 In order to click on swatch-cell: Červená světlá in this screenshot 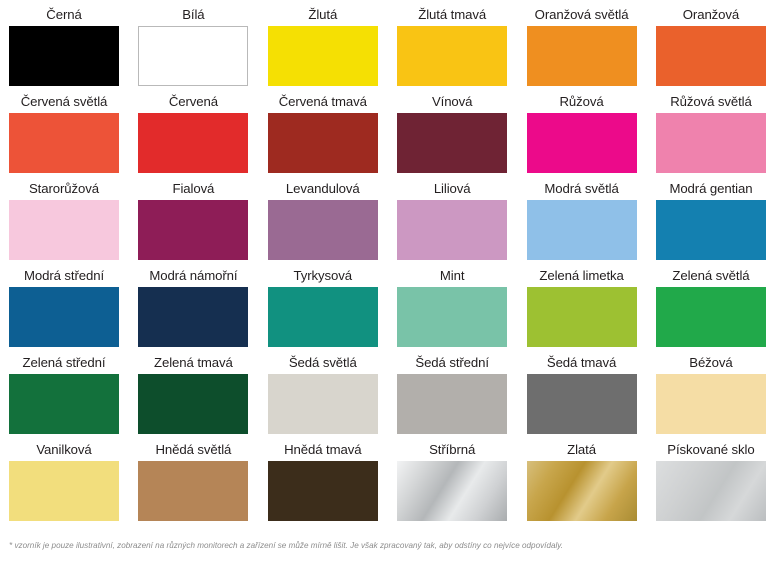, I will do `click(64, 134)`.